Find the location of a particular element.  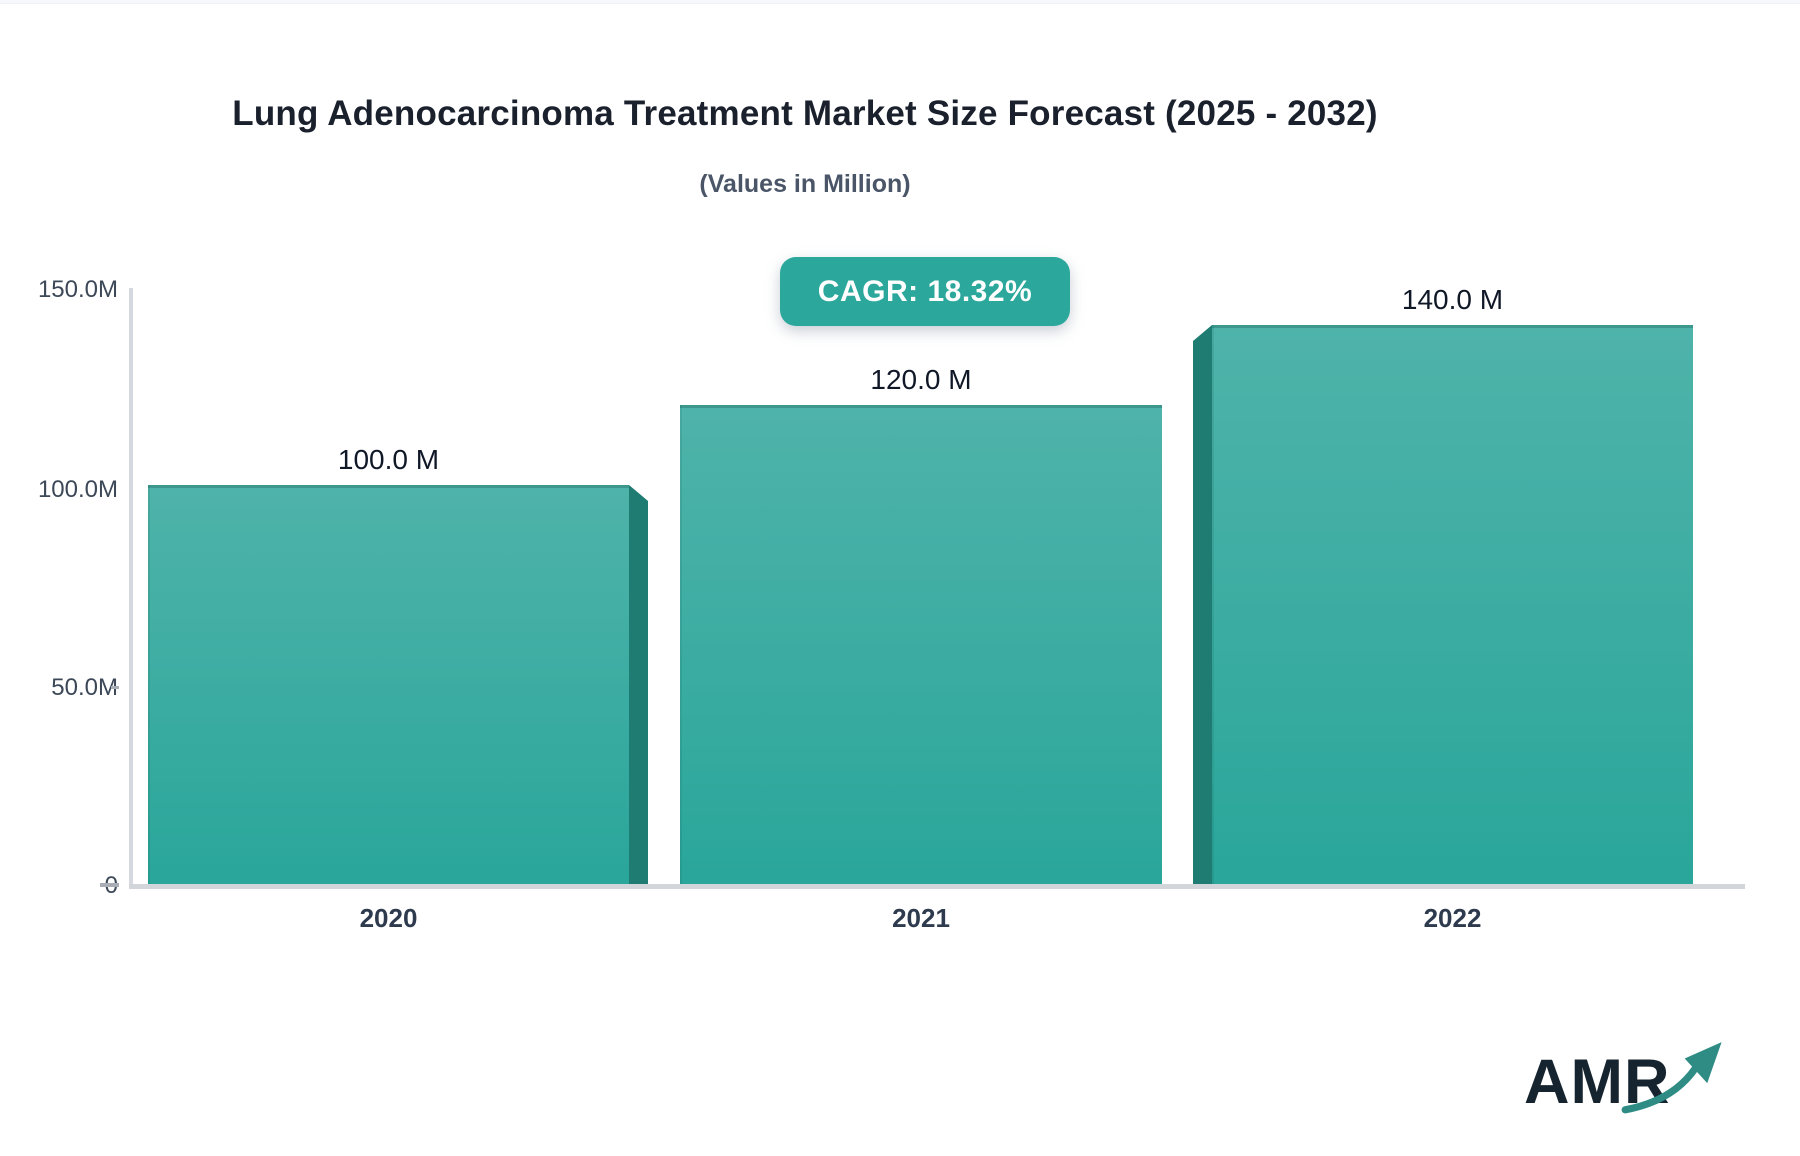

bar-value-label: 100.0 M is located at coordinates (388, 459).